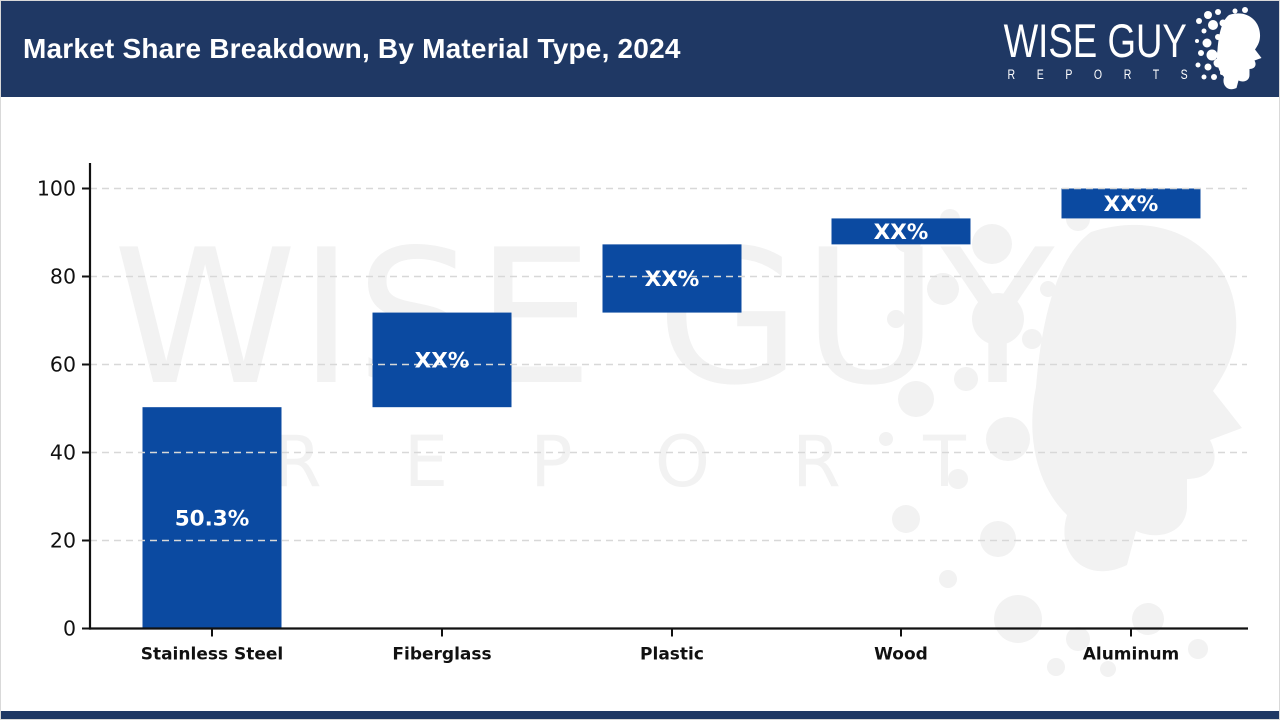  I want to click on y-tick-label-80: 80, so click(63, 277).